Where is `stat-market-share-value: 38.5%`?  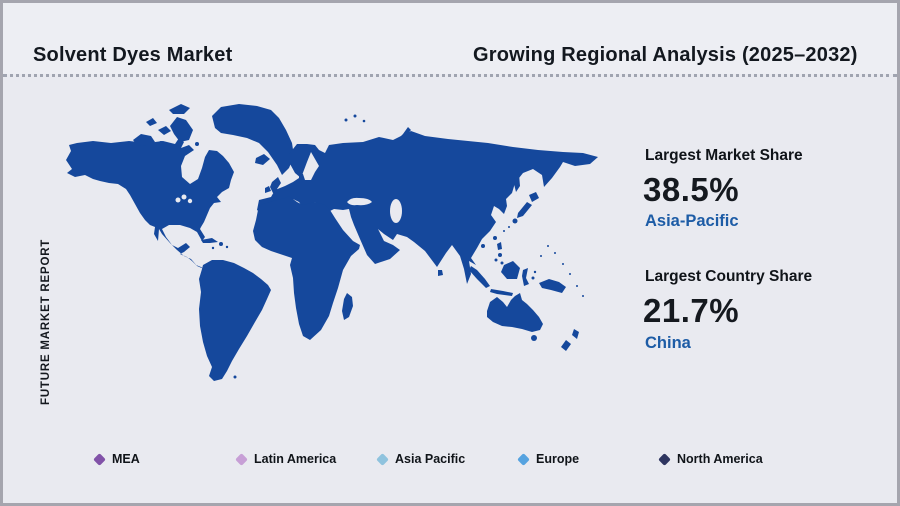 stat-market-share-value: 38.5% is located at coordinates (691, 189).